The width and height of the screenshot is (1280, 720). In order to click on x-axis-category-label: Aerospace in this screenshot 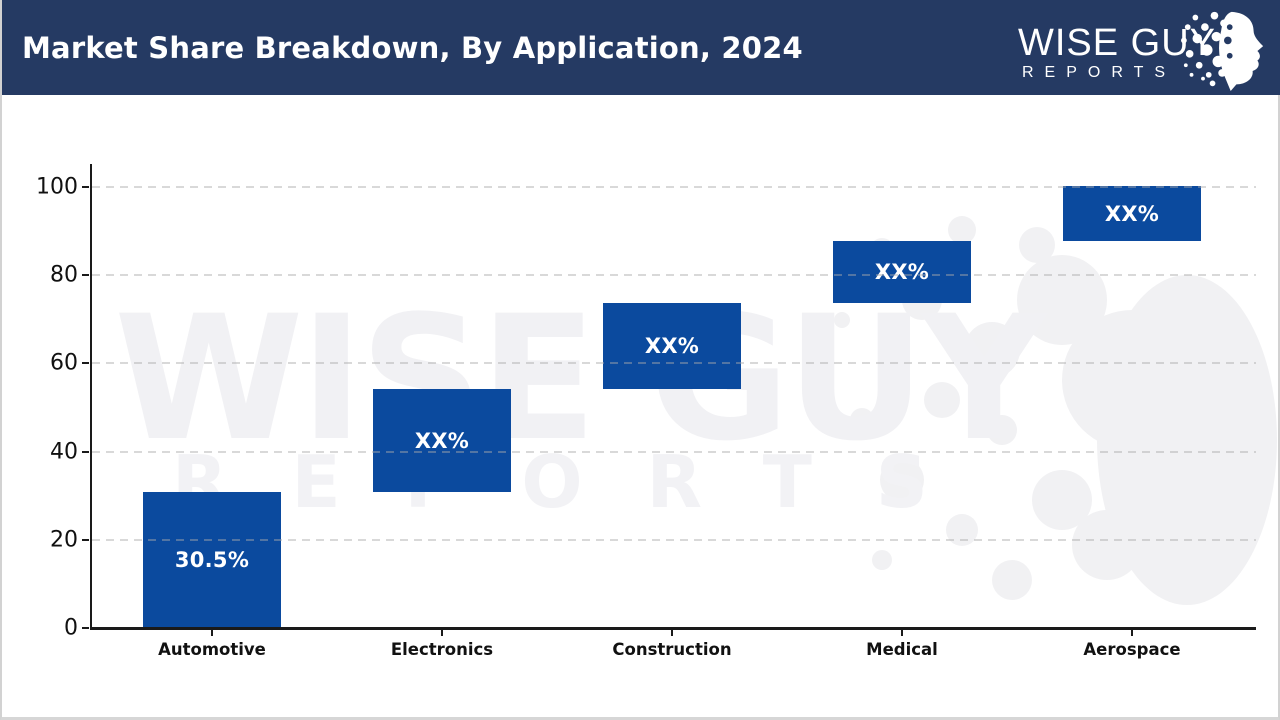, I will do `click(1132, 649)`.